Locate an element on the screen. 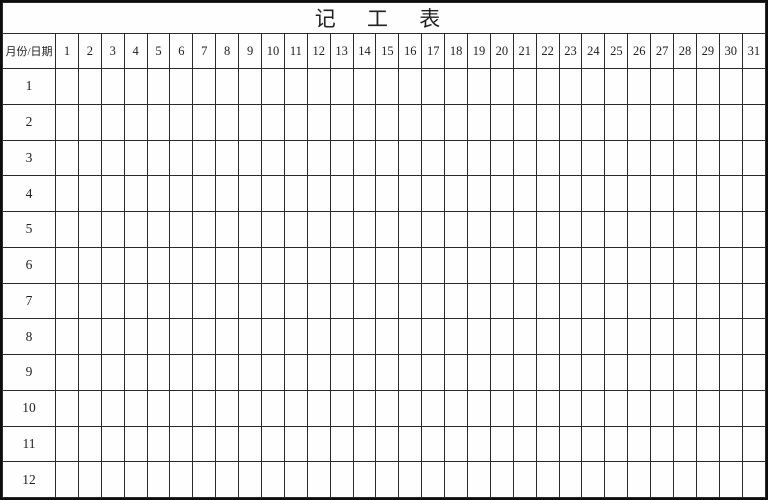 Image resolution: width=768 pixels, height=500 pixels. day-header: 13 is located at coordinates (341, 51).